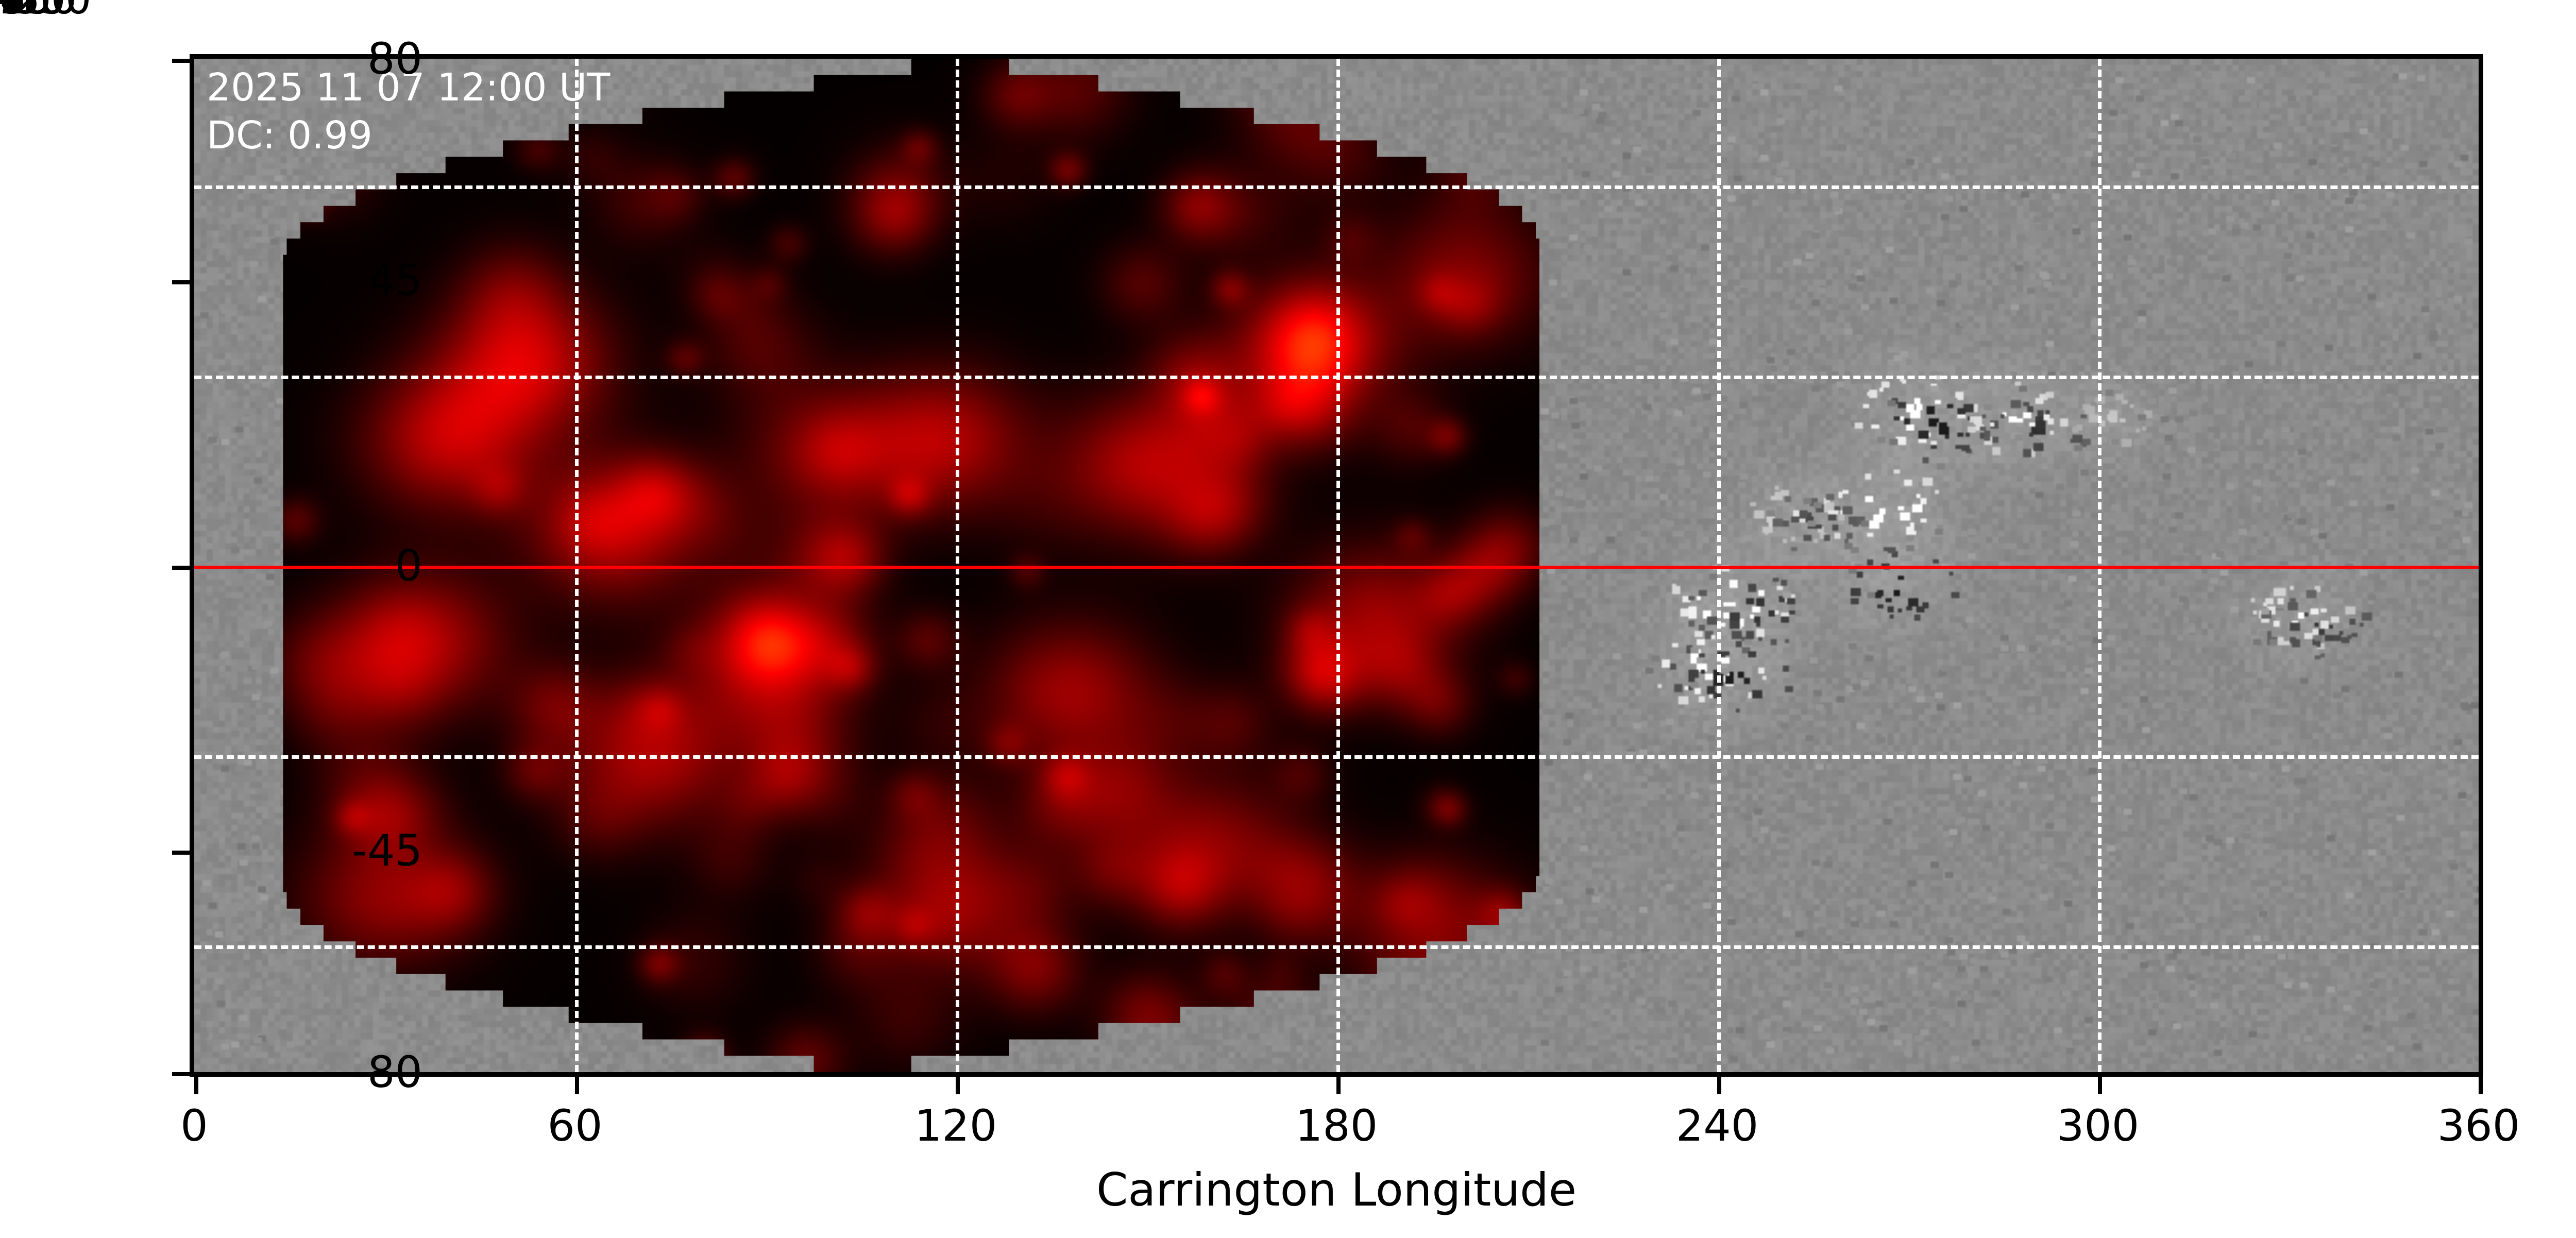 Image resolution: width=2576 pixels, height=1238 pixels. What do you see at coordinates (408, 112) in the screenshot?
I see `timestamp-annotation: 2025 11 07 12:00 UT DC: 0.99` at bounding box center [408, 112].